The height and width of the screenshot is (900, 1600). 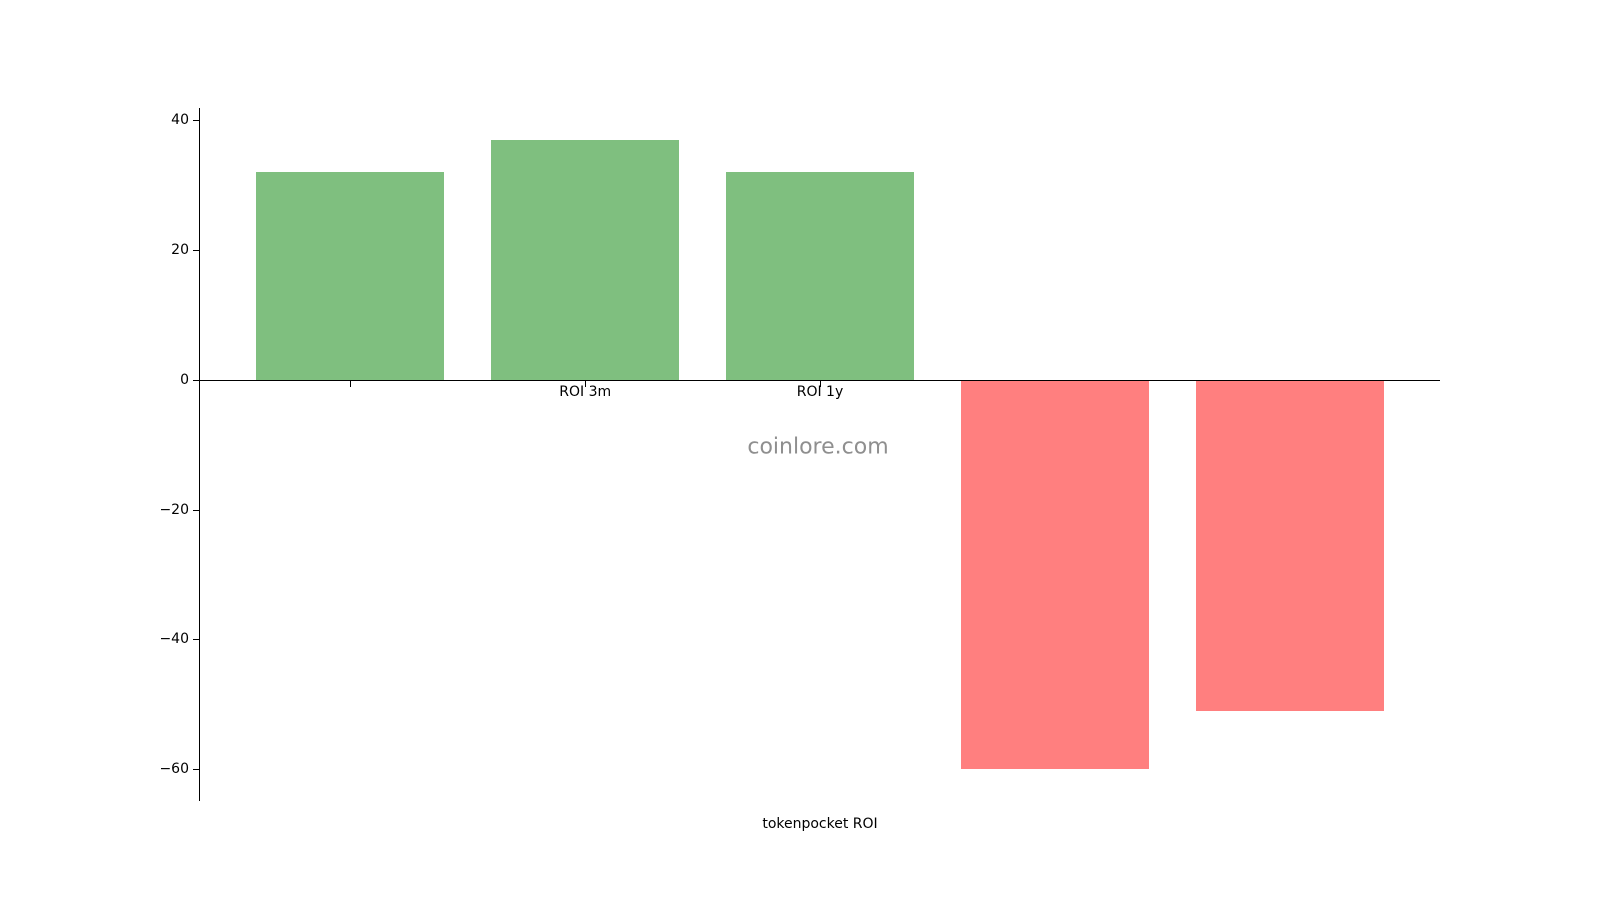 I want to click on bar-roi-1y, so click(x=820, y=276).